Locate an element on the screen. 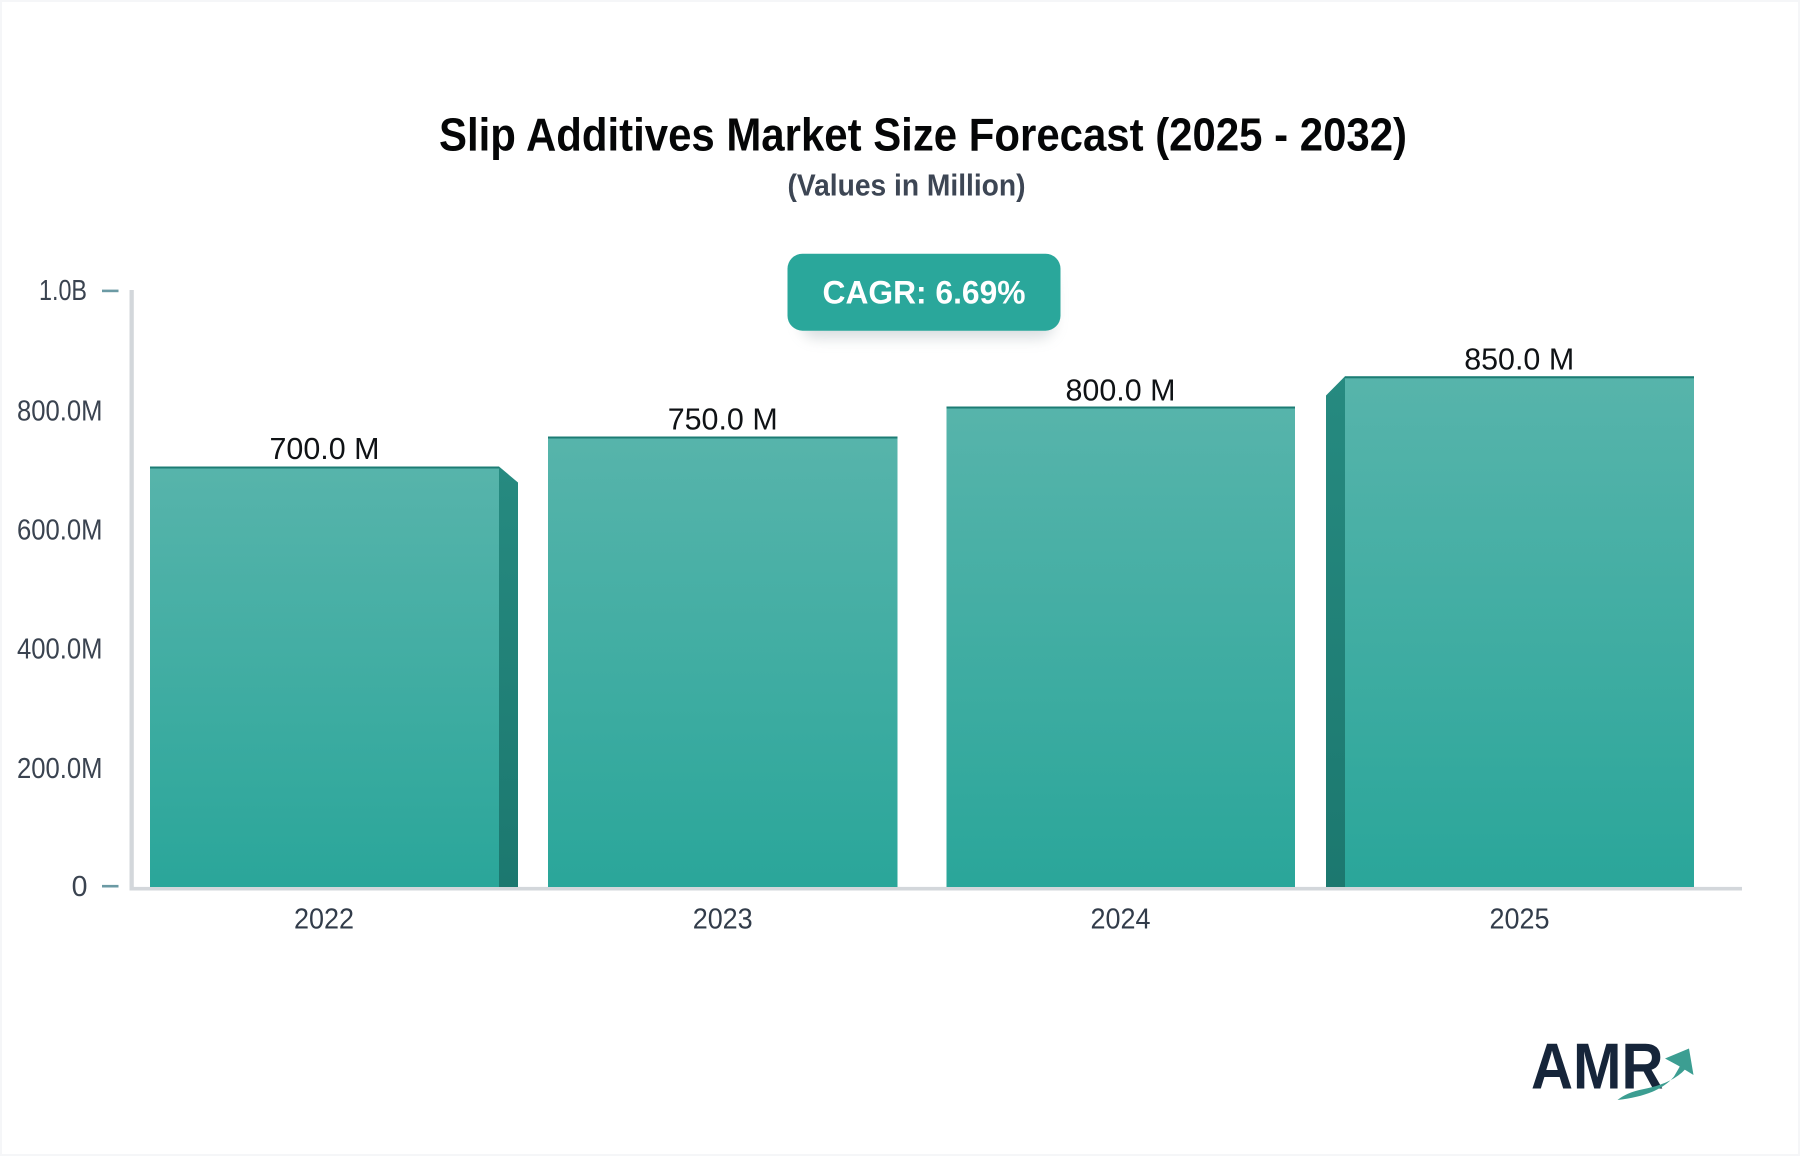 The width and height of the screenshot is (1800, 1156). svg-text: 2022 is located at coordinates (324, 920).